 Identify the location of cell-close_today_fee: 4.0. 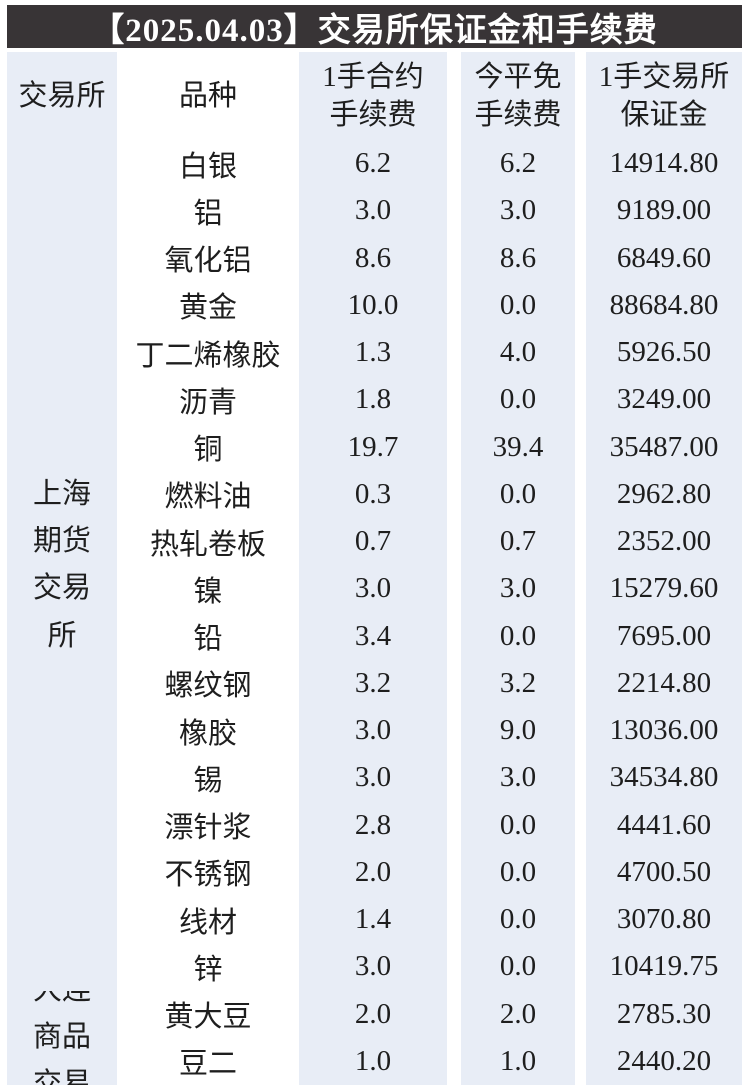
(518, 352).